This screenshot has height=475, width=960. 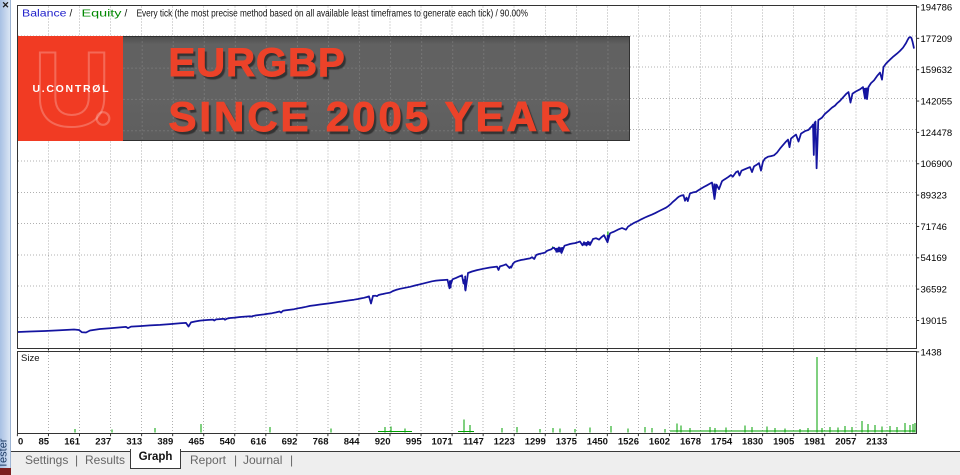 I want to click on svg-text: 1375, so click(x=567, y=442).